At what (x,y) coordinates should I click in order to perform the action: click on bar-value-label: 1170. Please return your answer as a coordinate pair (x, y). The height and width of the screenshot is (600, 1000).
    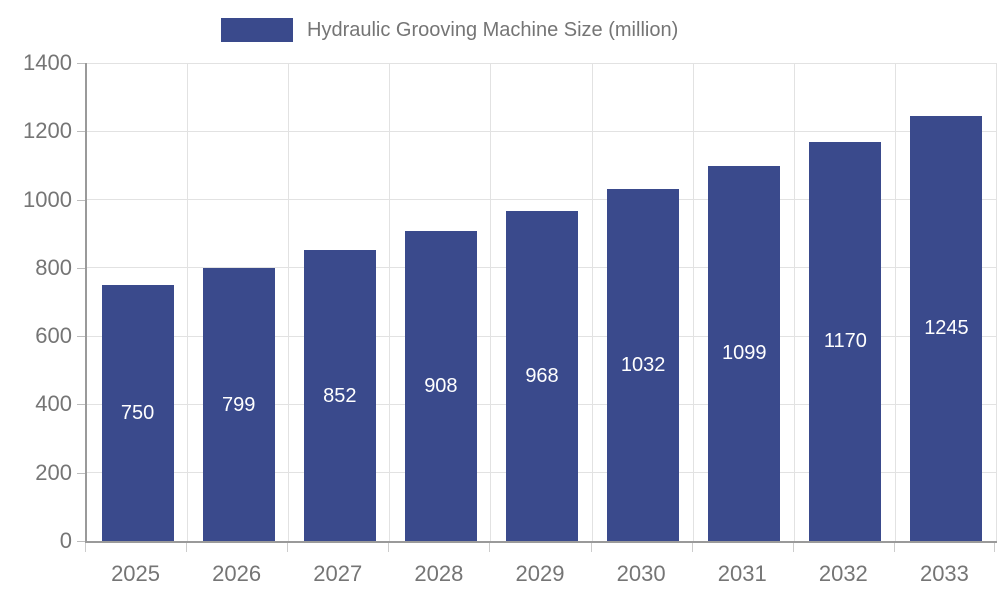
    Looking at the image, I should click on (845, 341).